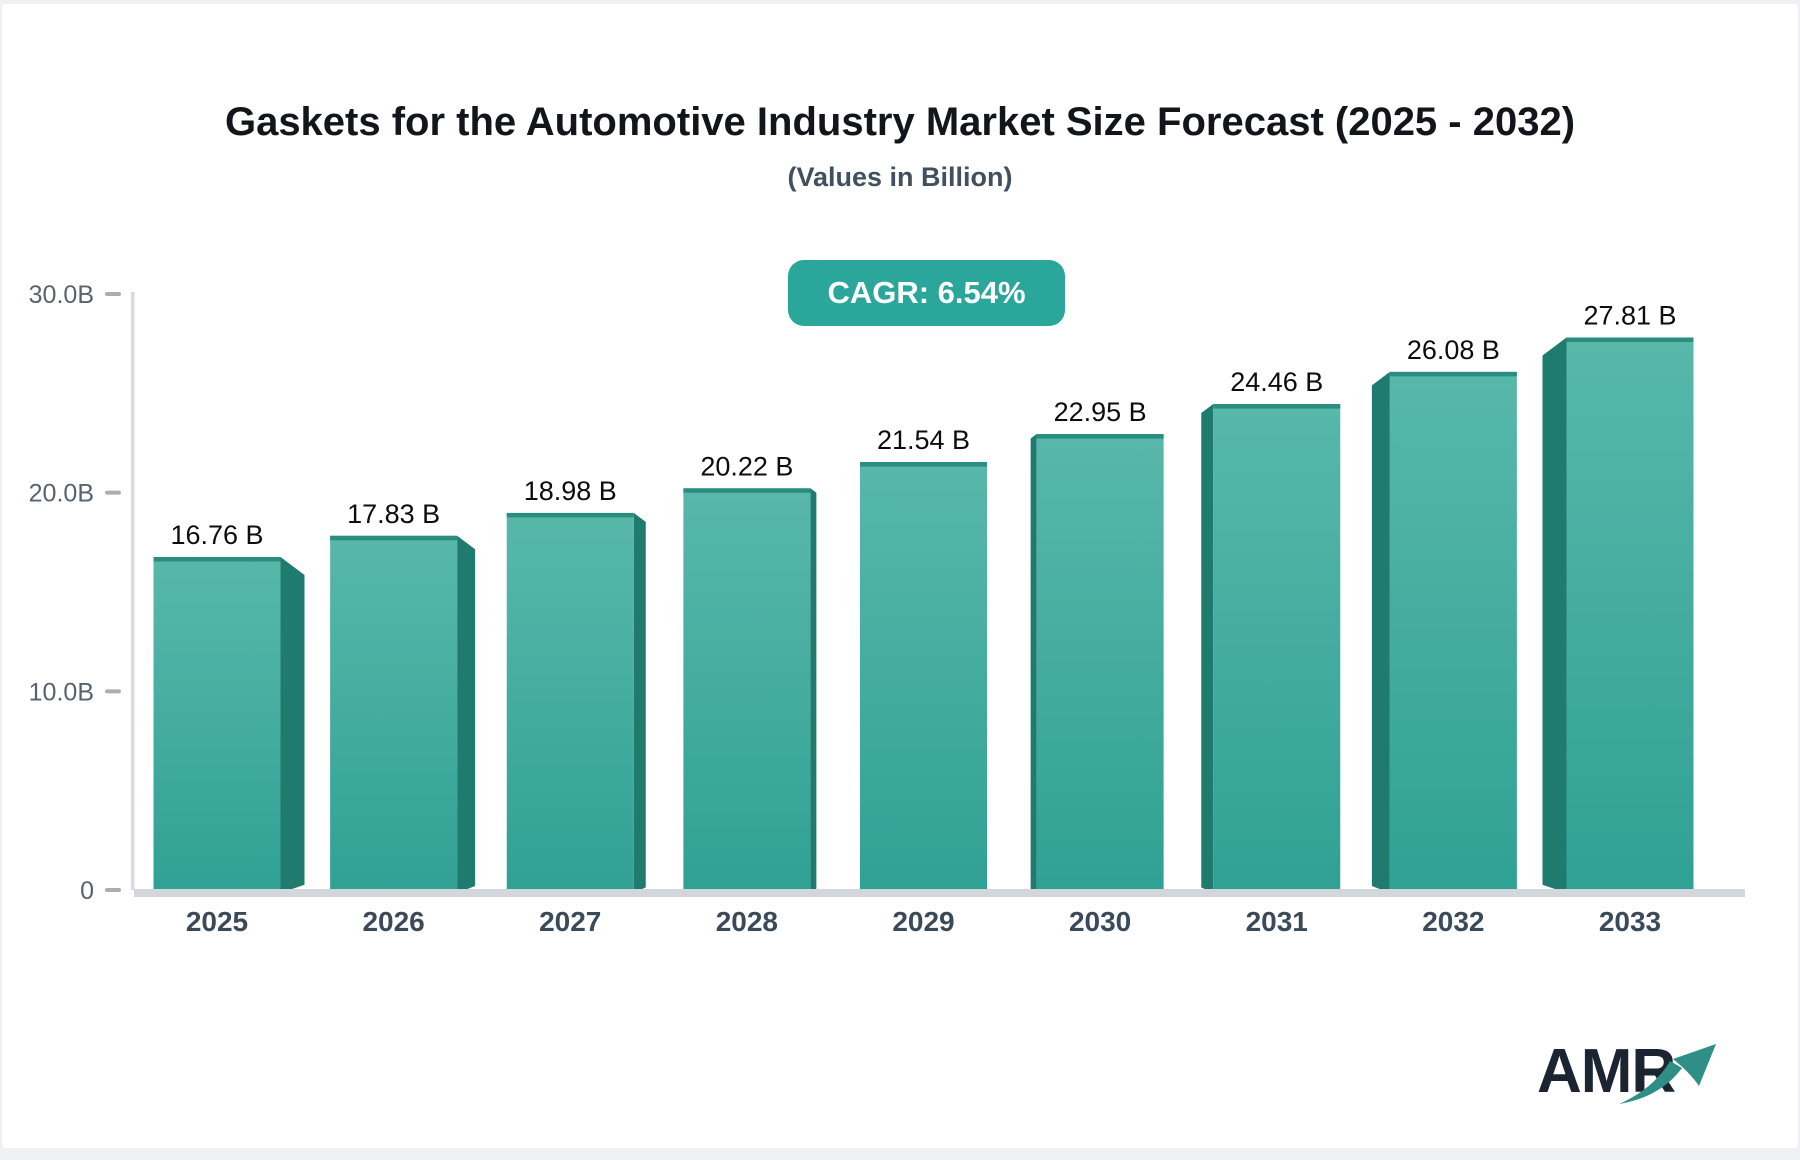 The image size is (1800, 1160). Describe the element at coordinates (216, 535) in the screenshot. I see `bar-value-label: 16.76 B` at that location.